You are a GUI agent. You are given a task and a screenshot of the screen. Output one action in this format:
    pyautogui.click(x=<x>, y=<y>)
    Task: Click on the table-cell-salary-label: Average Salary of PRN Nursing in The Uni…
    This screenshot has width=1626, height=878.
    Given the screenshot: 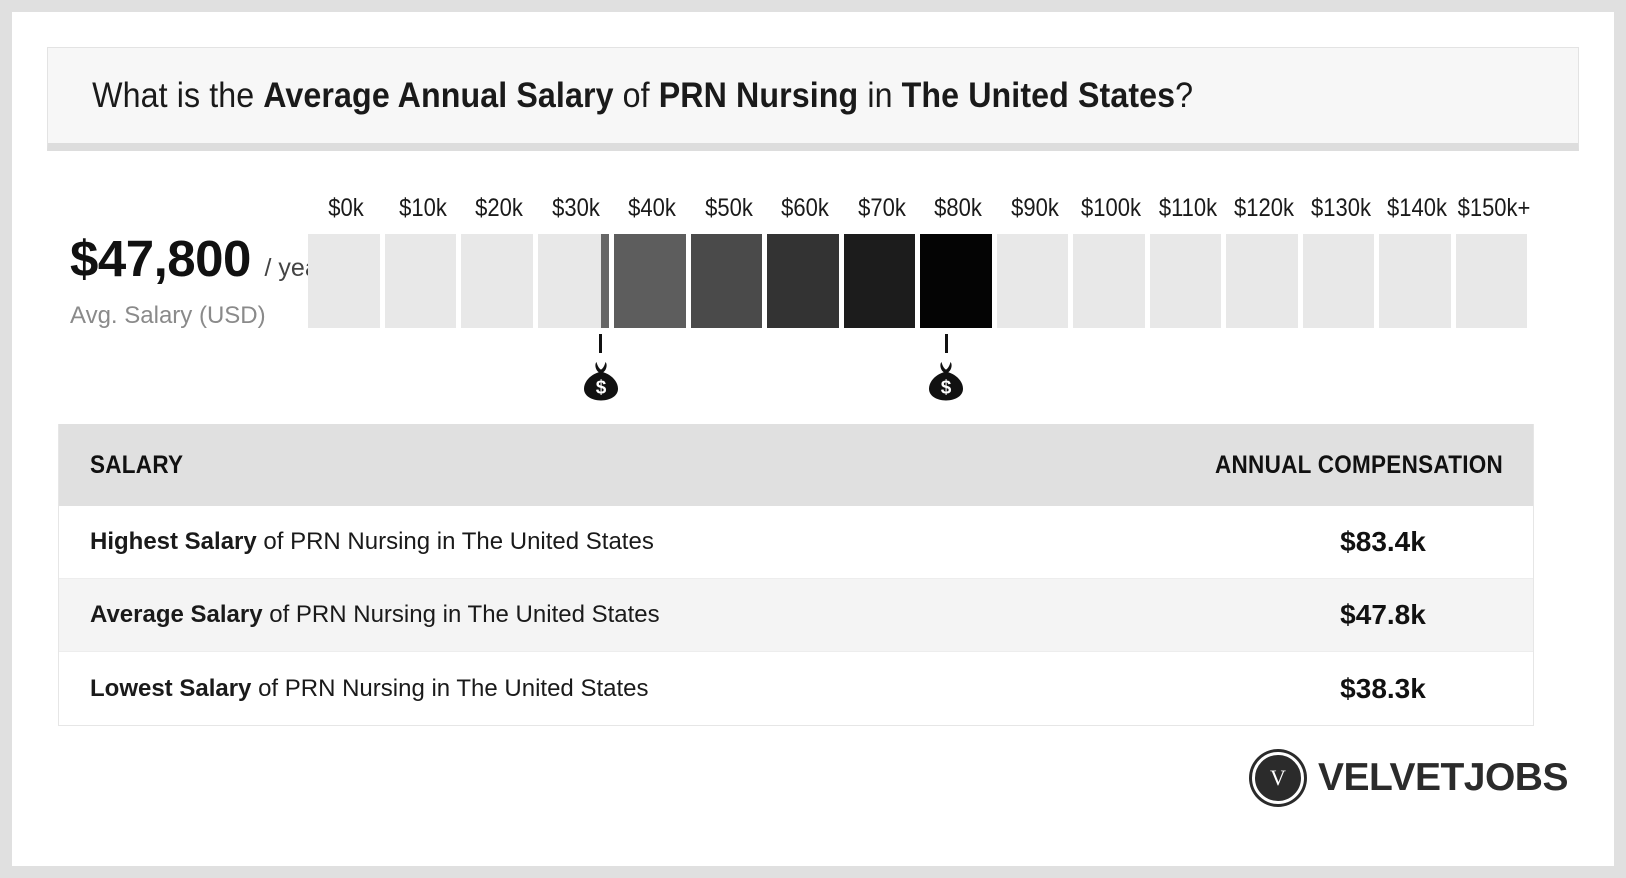 What is the action you would take?
    pyautogui.click(x=375, y=615)
    